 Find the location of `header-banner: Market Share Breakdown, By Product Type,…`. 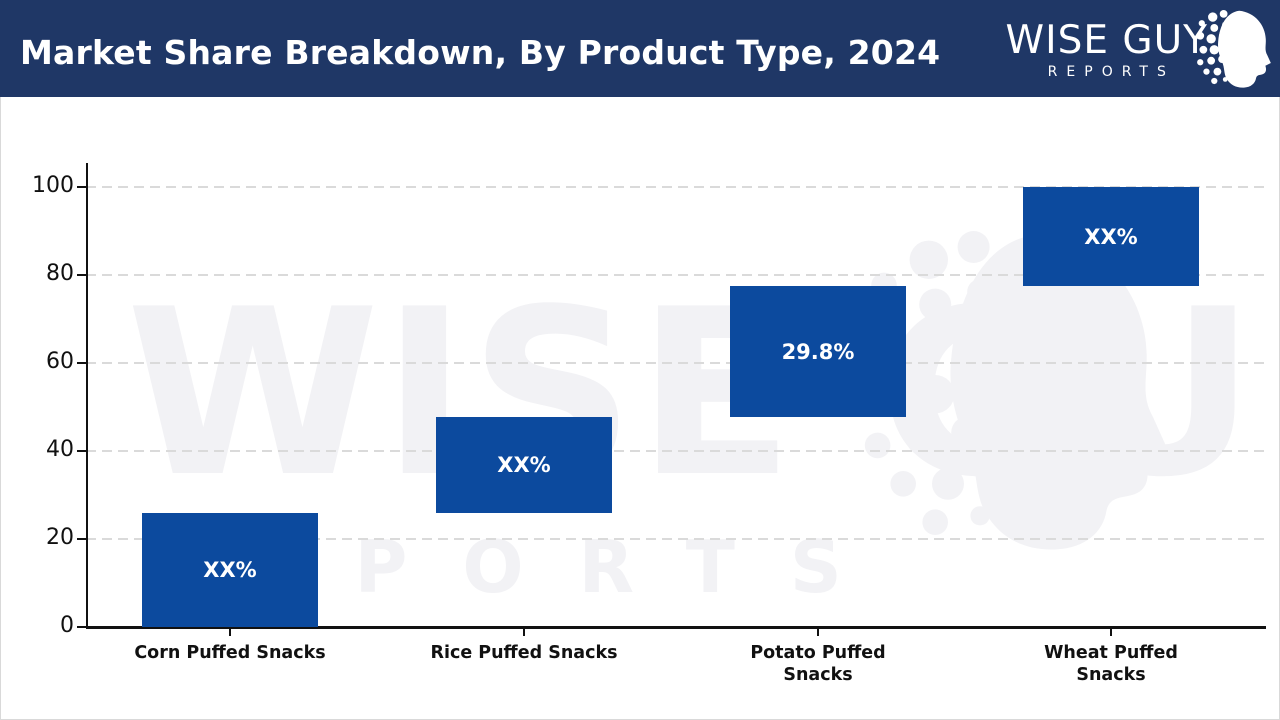

header-banner: Market Share Breakdown, By Product Type,… is located at coordinates (640, 48).